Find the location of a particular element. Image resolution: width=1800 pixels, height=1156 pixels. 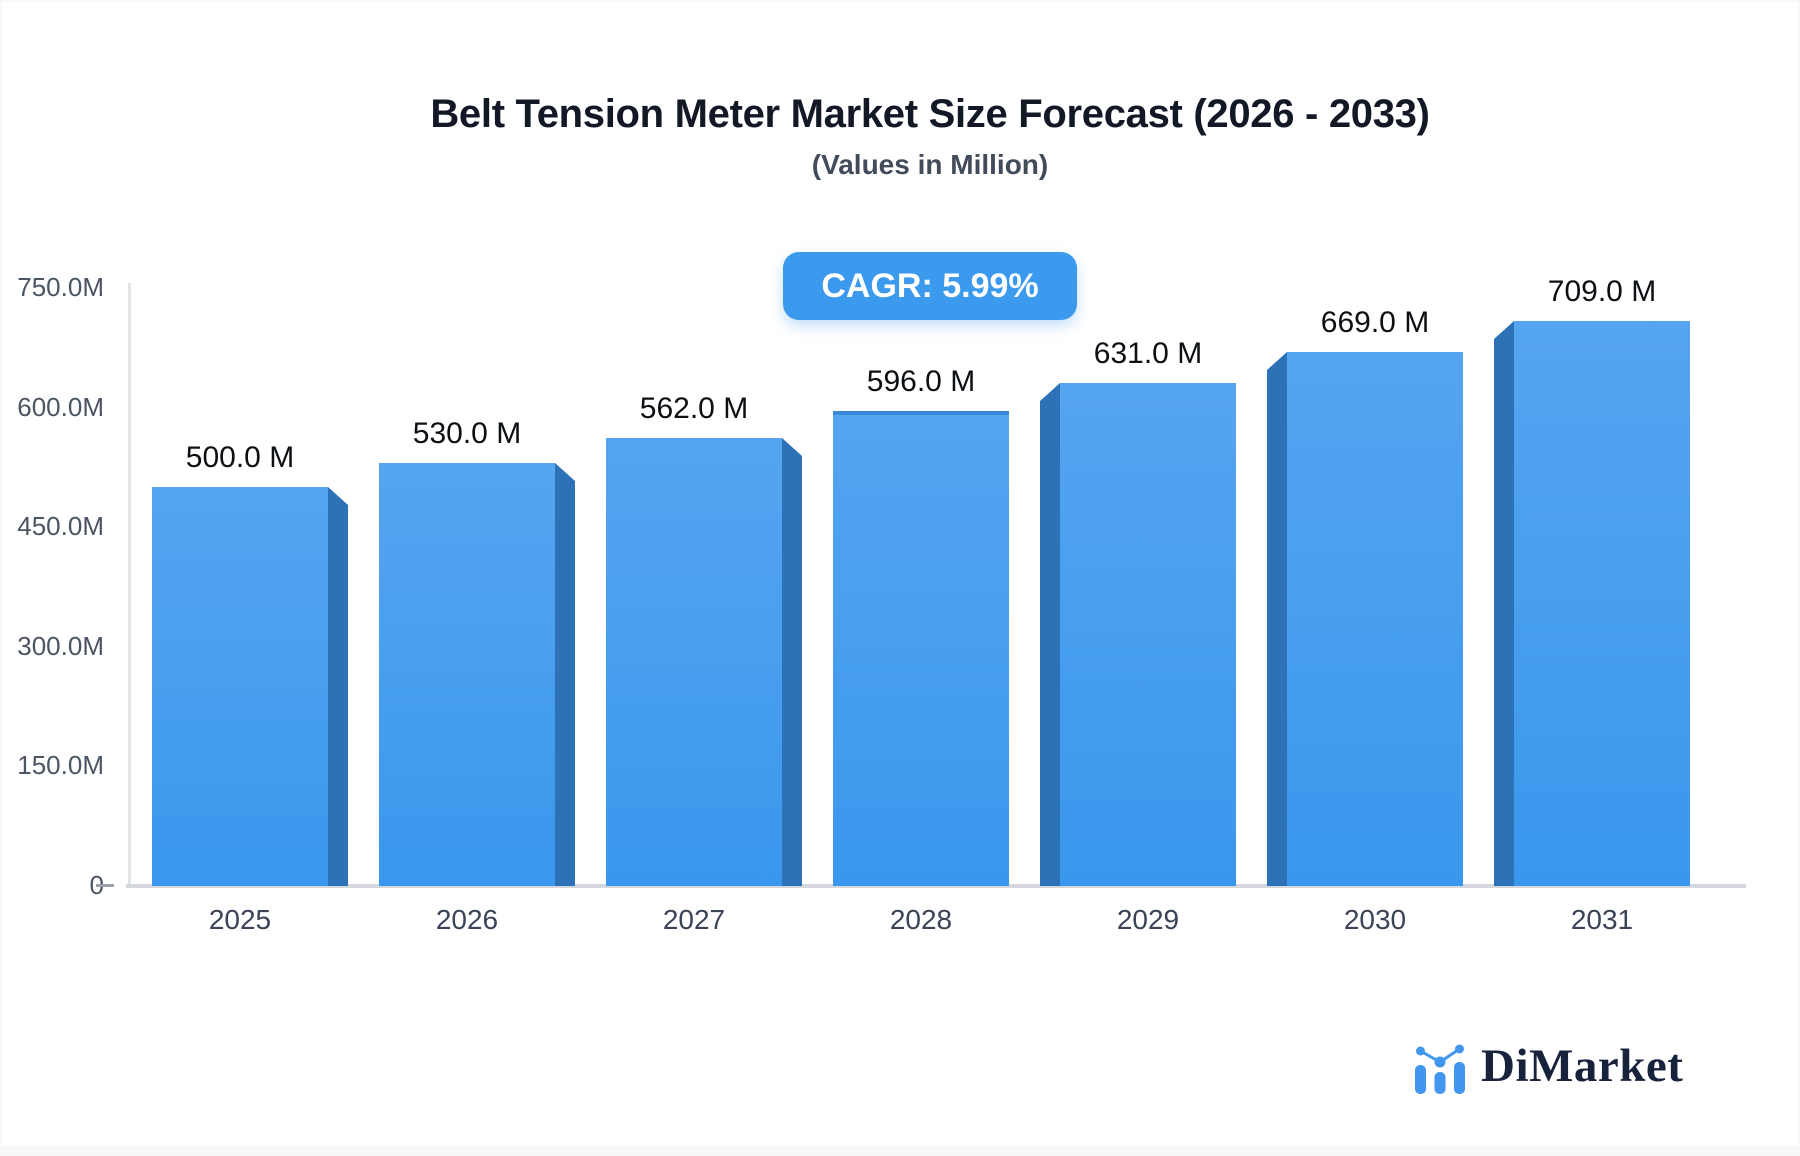

y-axis-tick-label: 0 is located at coordinates (52, 885).